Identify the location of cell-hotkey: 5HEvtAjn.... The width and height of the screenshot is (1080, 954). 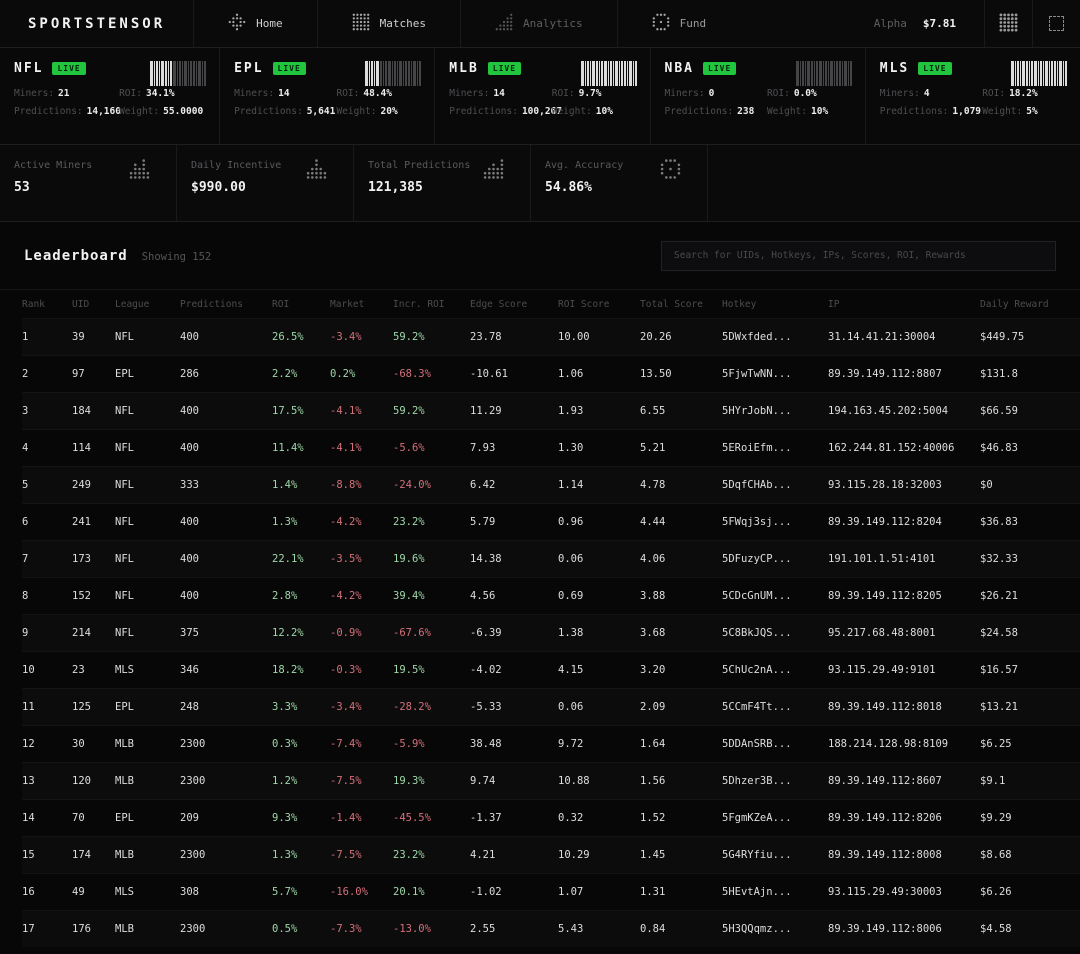
(757, 892).